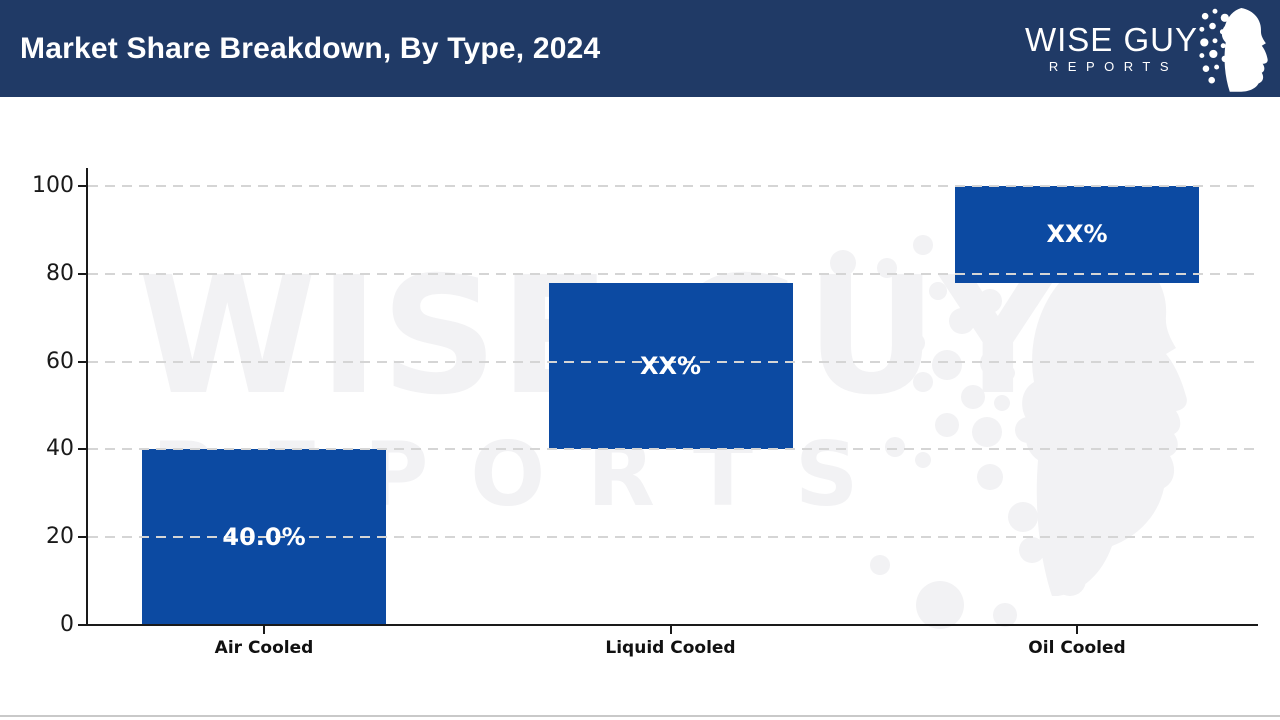 The image size is (1280, 720). I want to click on bar-oil-cooled, so click(1077, 234).